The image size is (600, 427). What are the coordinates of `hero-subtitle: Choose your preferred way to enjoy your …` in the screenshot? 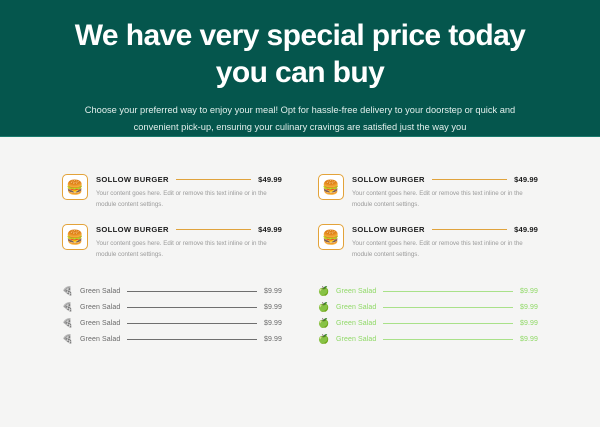 It's located at (300, 118).